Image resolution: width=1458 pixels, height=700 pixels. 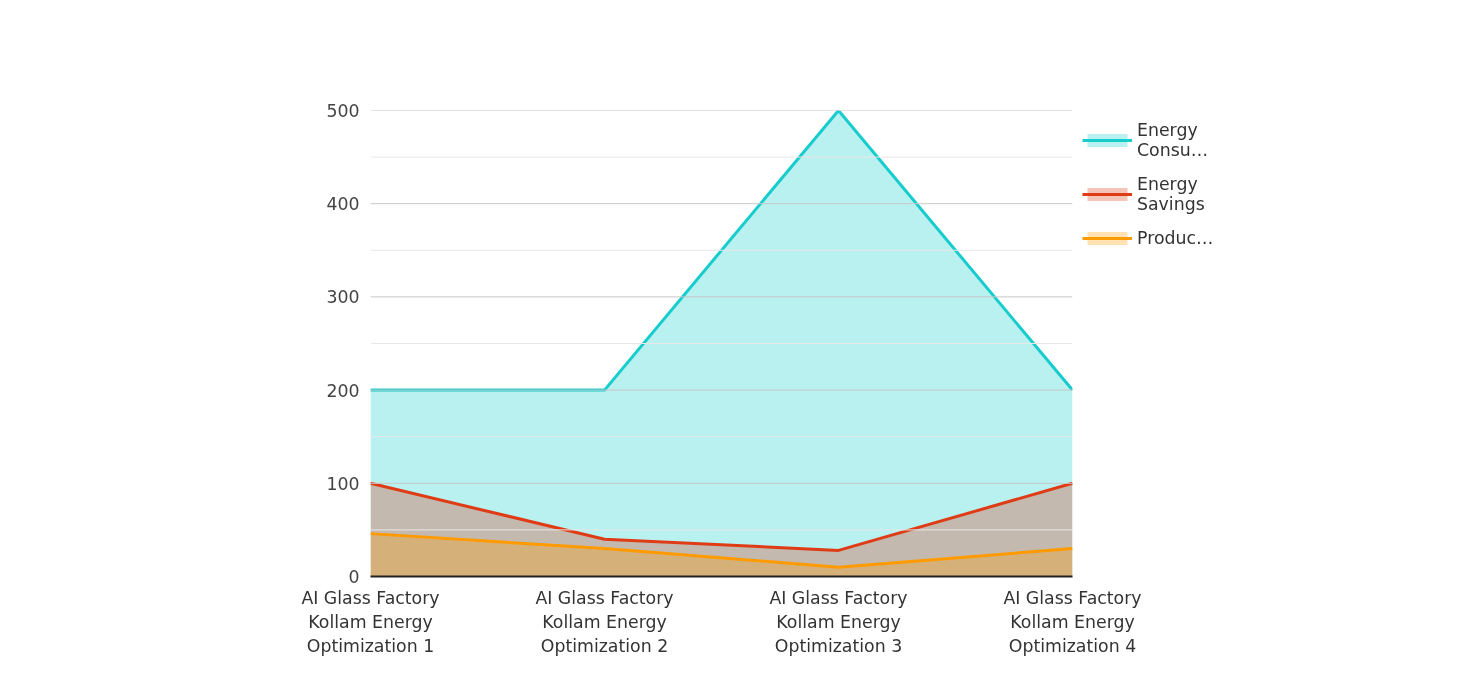 I want to click on x-tick-label: AI Glass Factory Kollam Energy Optimization 4, so click(x=1072, y=621).